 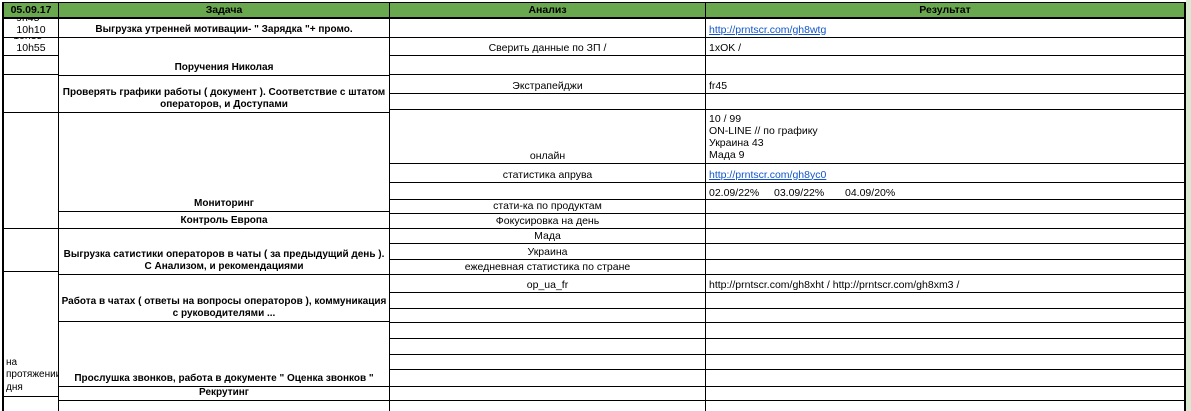 I want to click on online-status-line: ON-LINE // по графику, so click(x=763, y=131).